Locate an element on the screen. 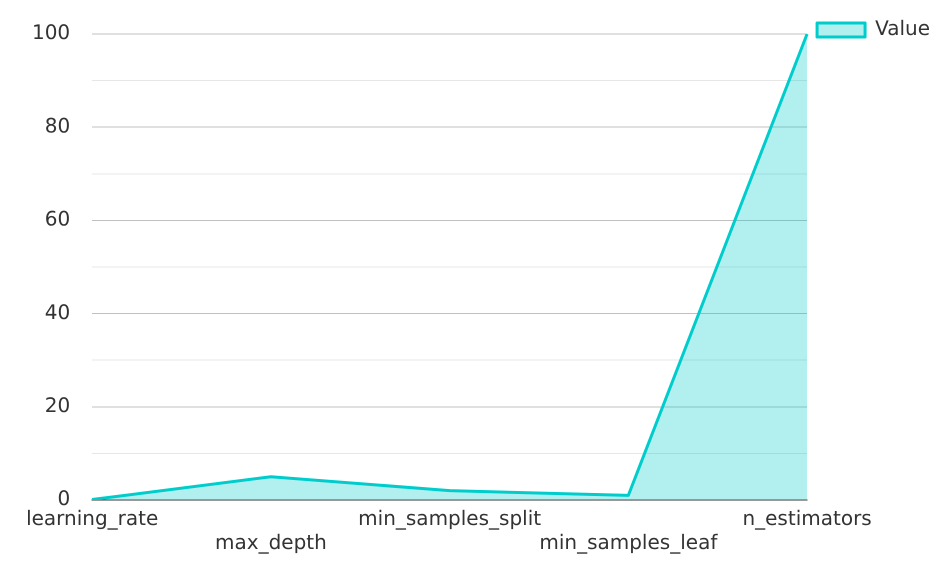  legend-label: Value is located at coordinates (902, 28).